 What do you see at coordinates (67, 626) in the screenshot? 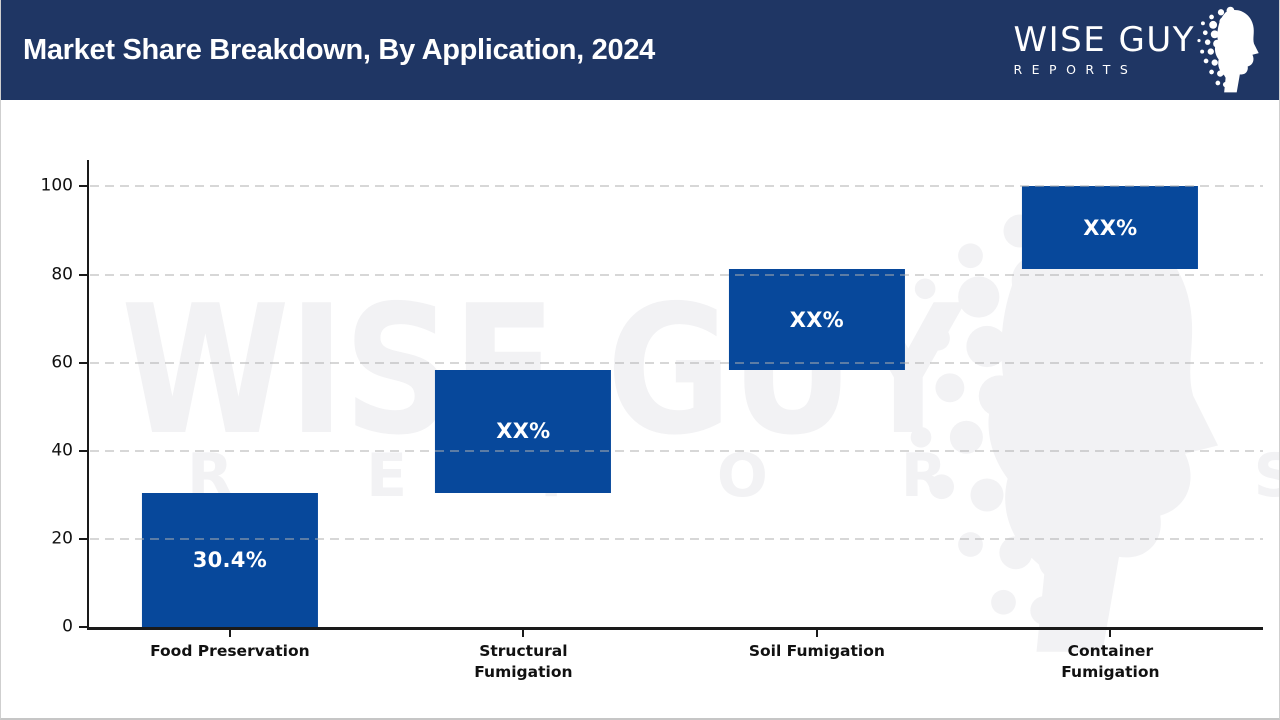
I see `y-tick-label: 0` at bounding box center [67, 626].